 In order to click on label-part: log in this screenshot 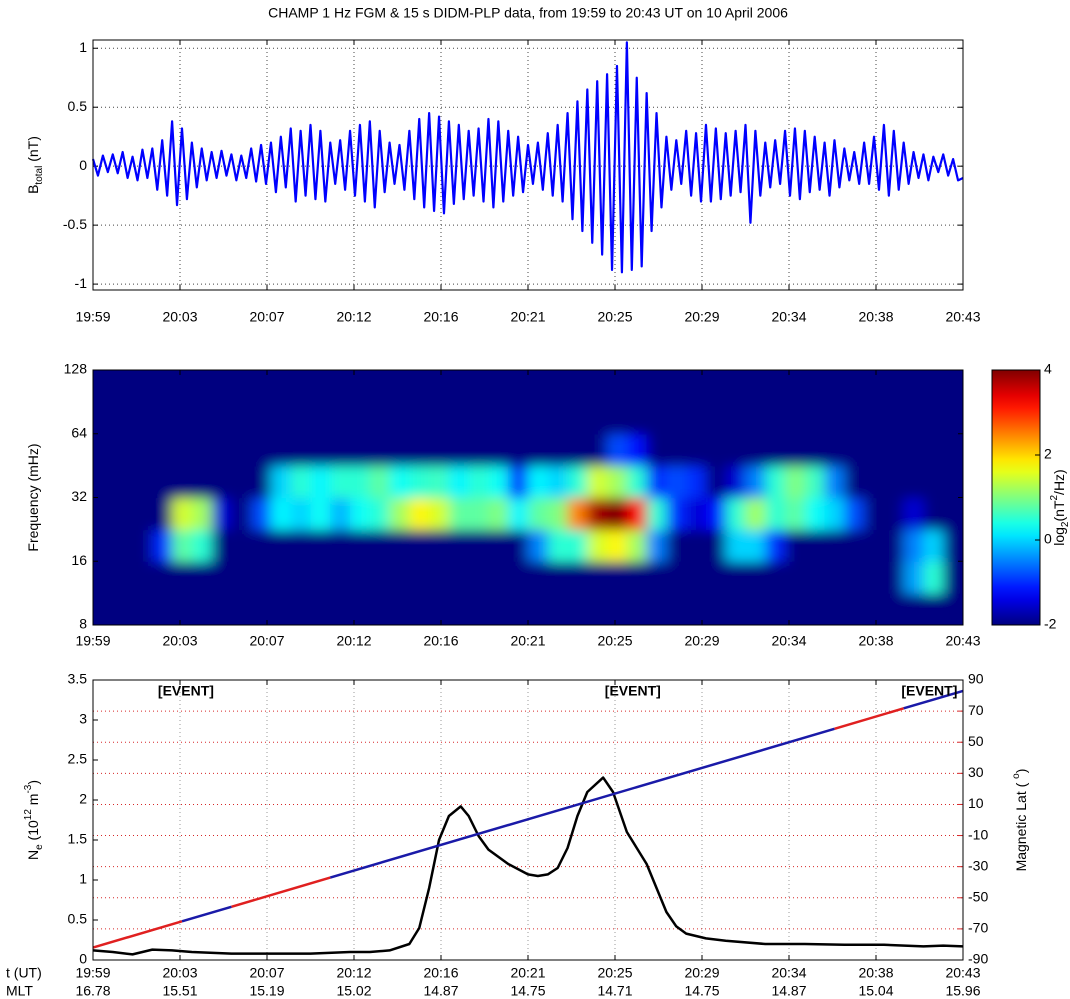, I will do `click(1059, 536)`.